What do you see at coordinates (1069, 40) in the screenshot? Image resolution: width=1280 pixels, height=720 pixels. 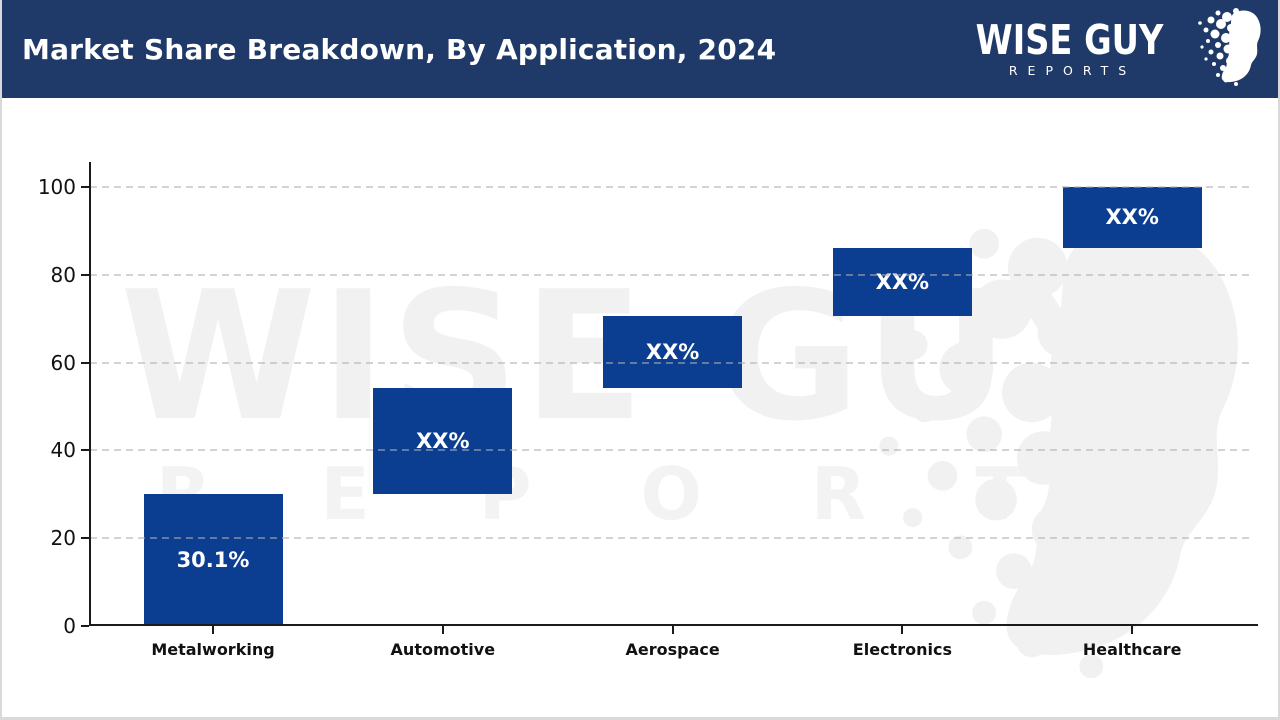 I see `logo-wordmark: WISE GUY` at bounding box center [1069, 40].